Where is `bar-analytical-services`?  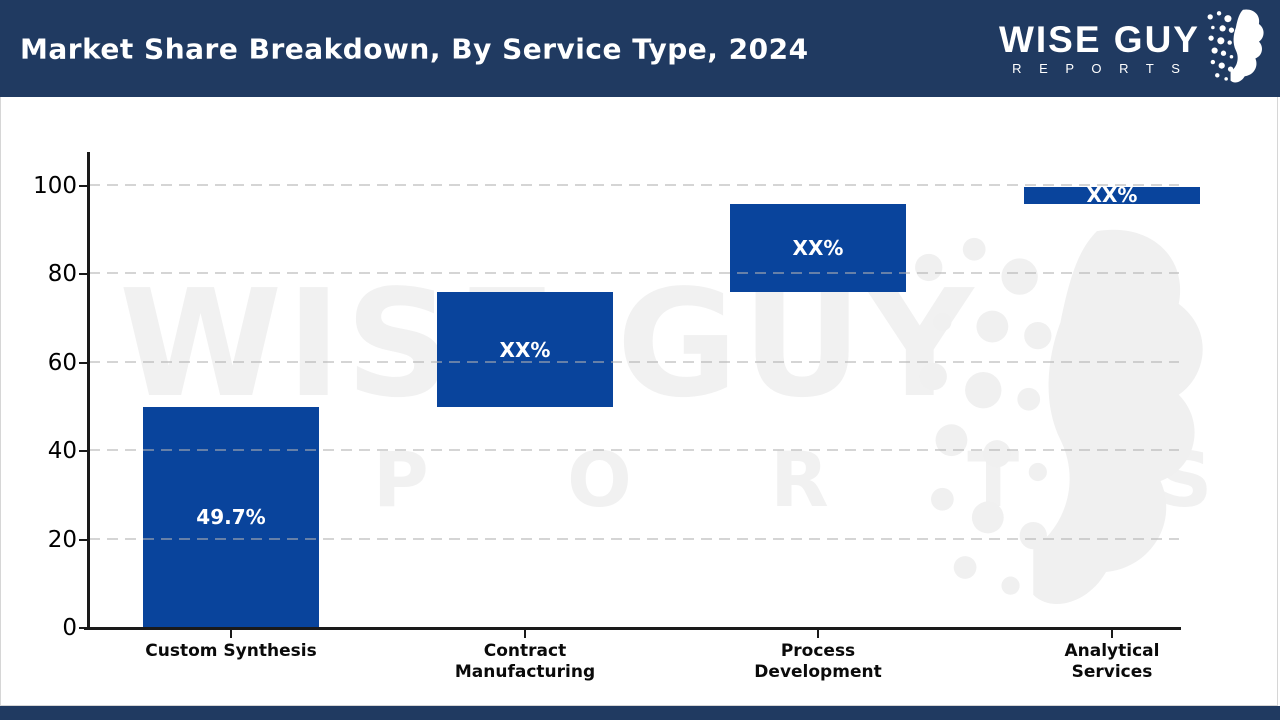
bar-analytical-services is located at coordinates (1112, 195).